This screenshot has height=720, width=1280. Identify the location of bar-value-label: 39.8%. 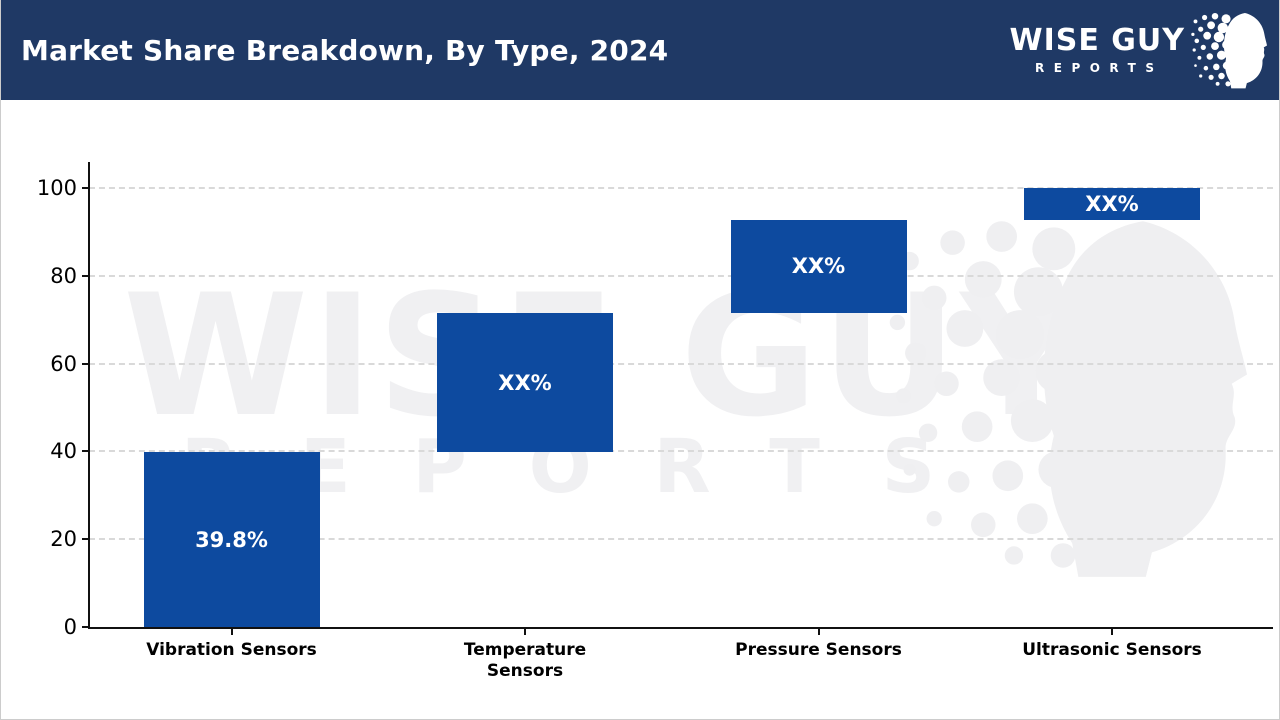
(231, 539).